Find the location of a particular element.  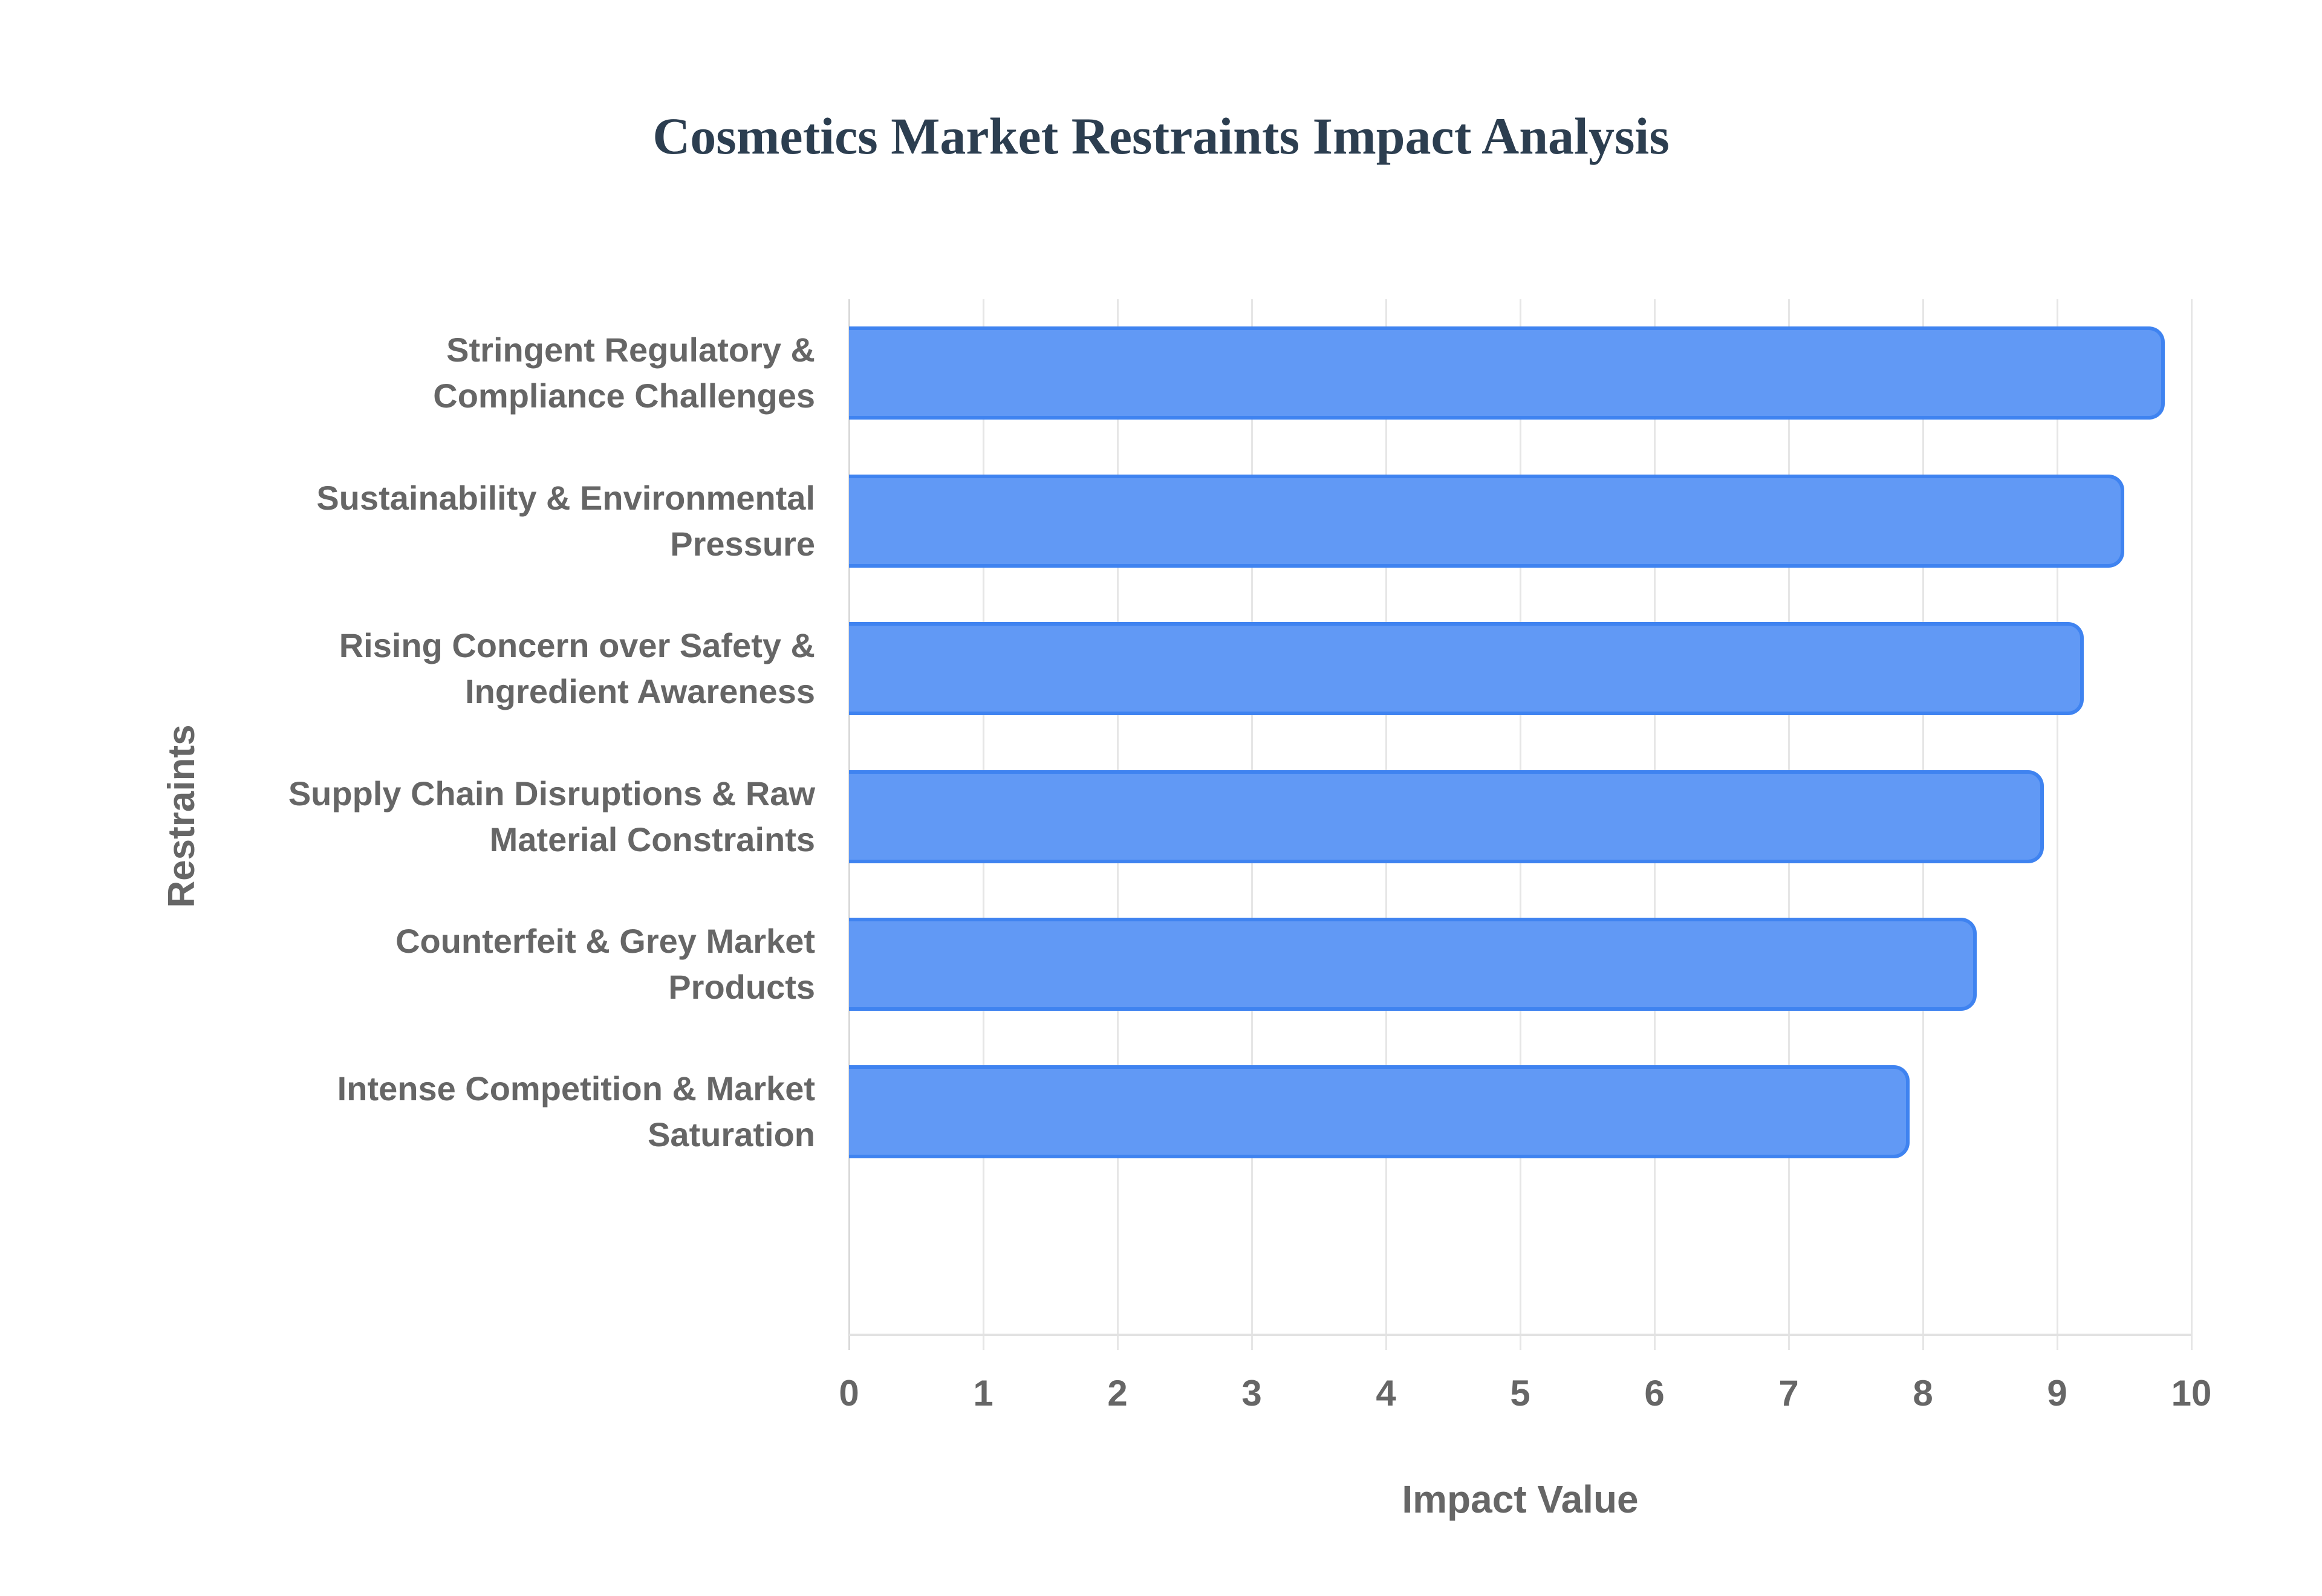

category-label-line: Supply Chain Disruptions & Raw is located at coordinates (551, 793).